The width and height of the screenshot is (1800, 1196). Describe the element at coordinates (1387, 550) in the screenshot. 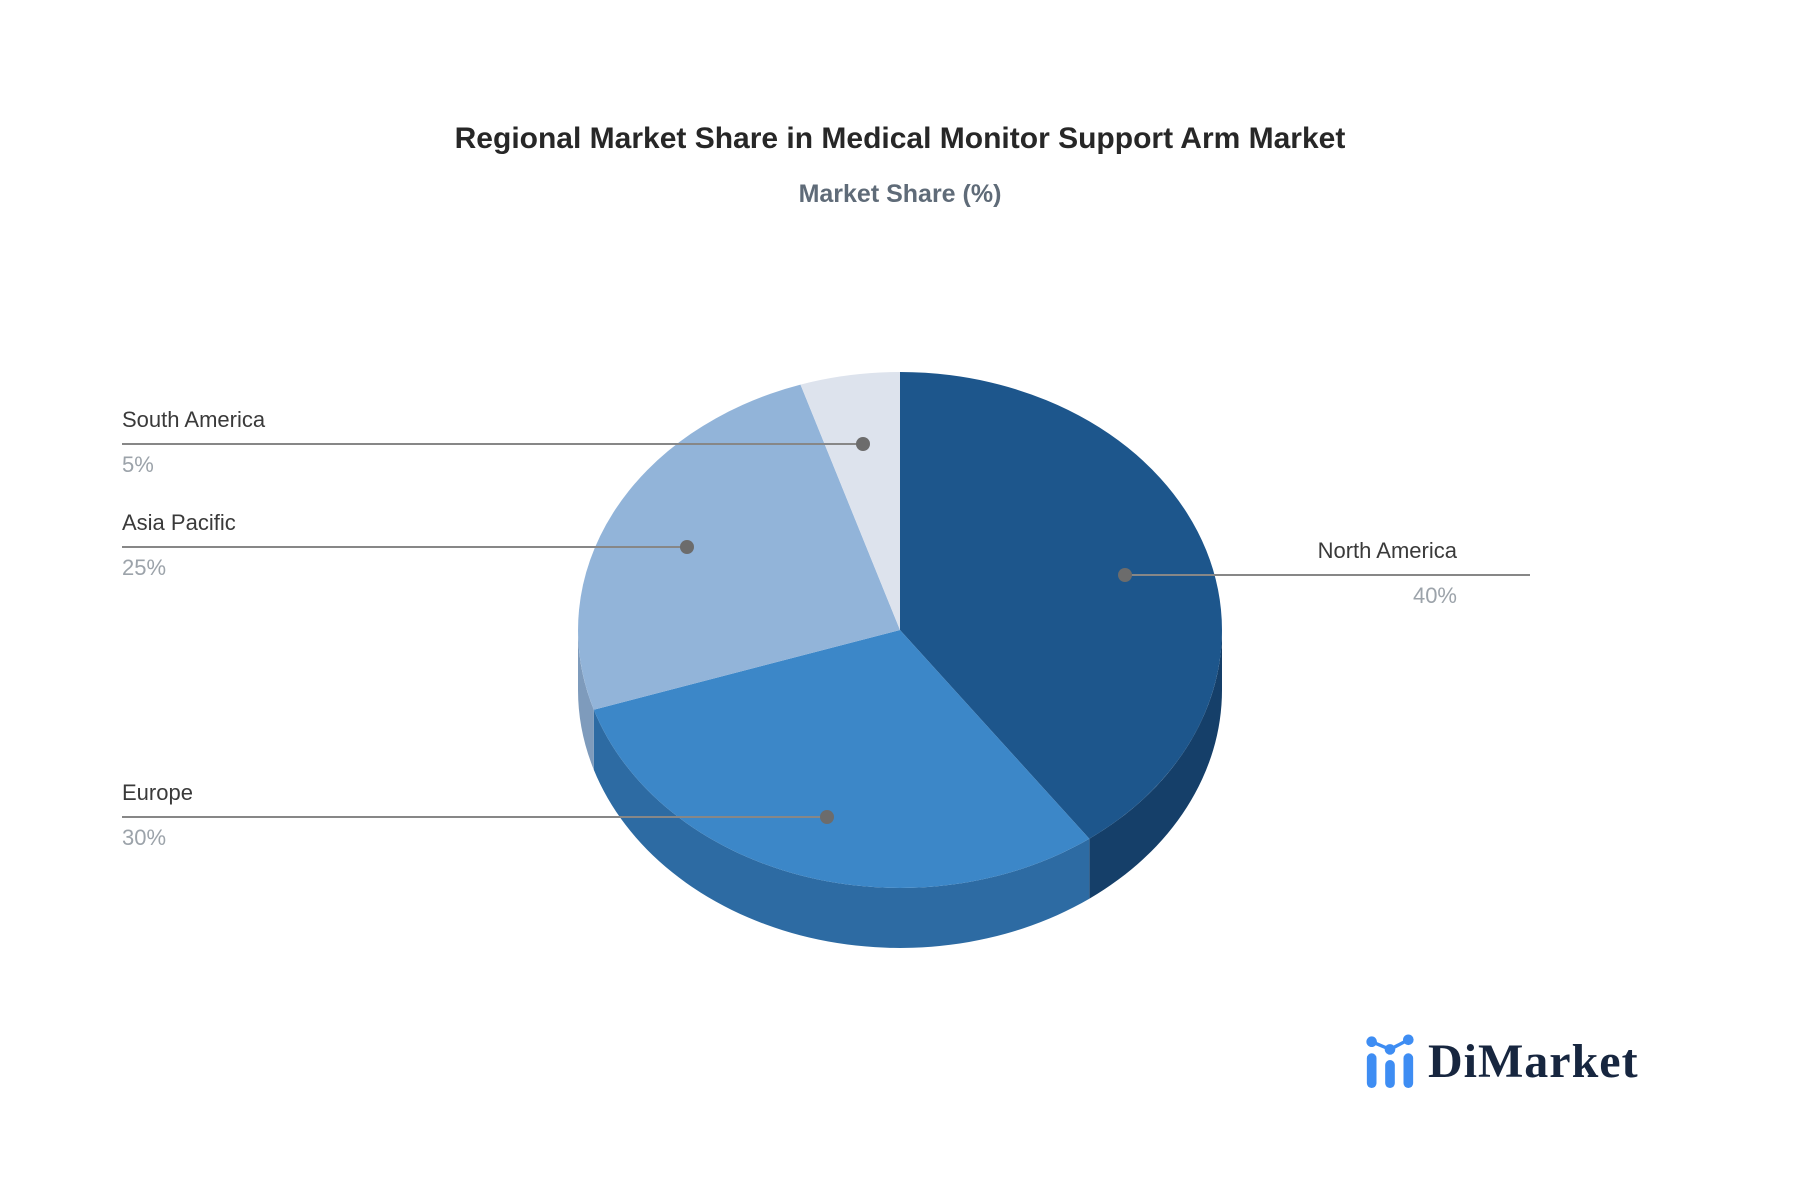

I see `slice-label: North America` at that location.